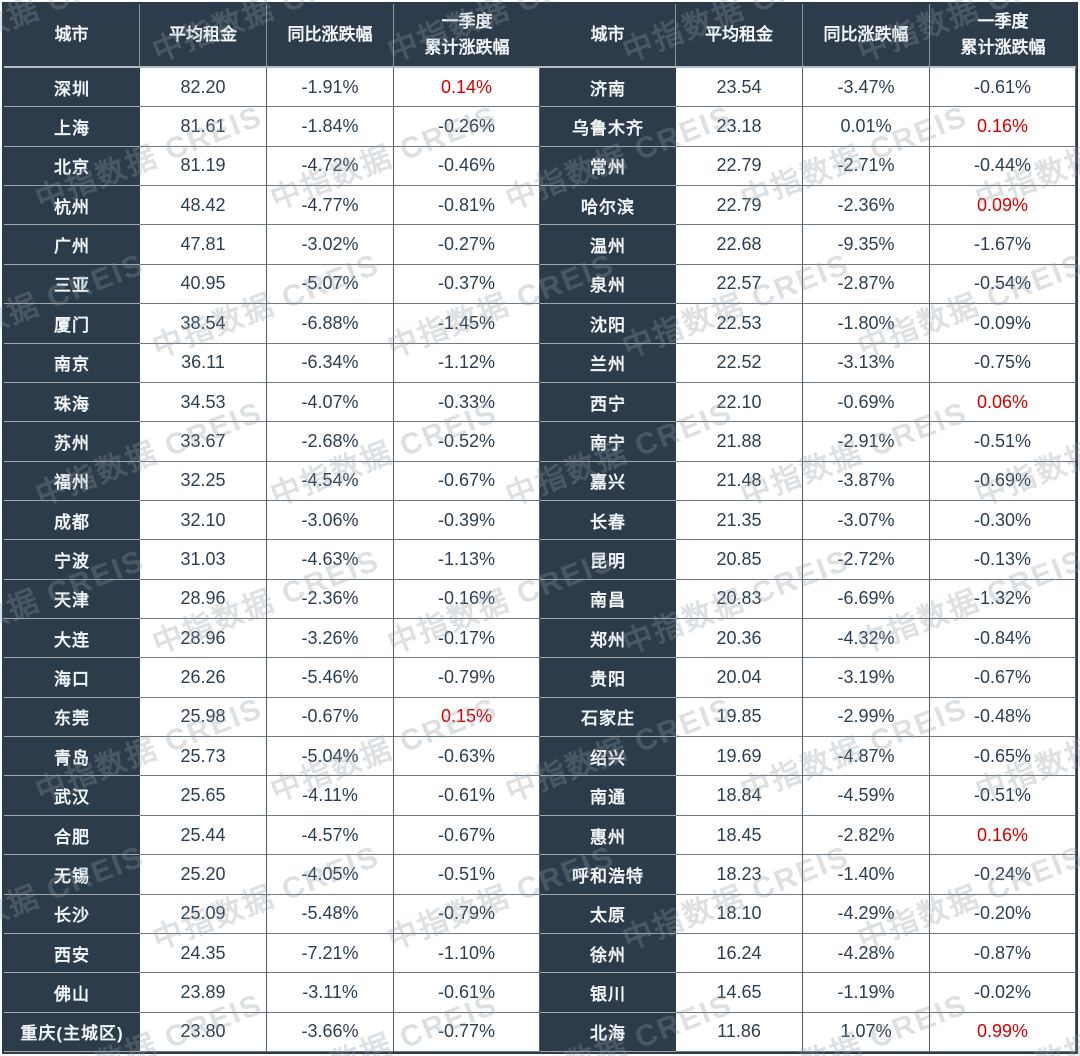 The width and height of the screenshot is (1080, 1056). Describe the element at coordinates (467, 363) in the screenshot. I see `q1-cell: -1.12%` at that location.